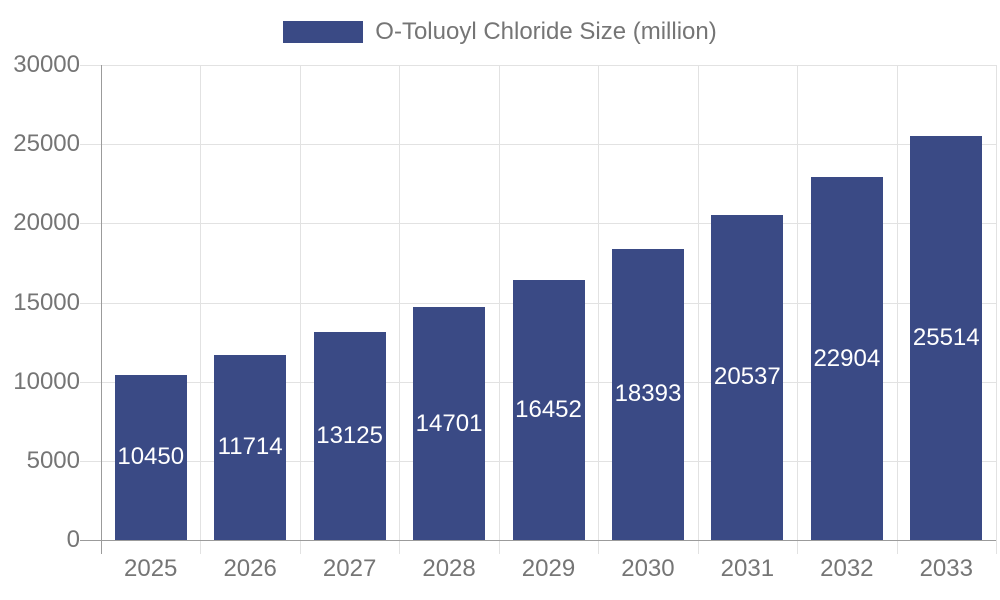  I want to click on x-axis-tick-label: 2032, so click(847, 568).